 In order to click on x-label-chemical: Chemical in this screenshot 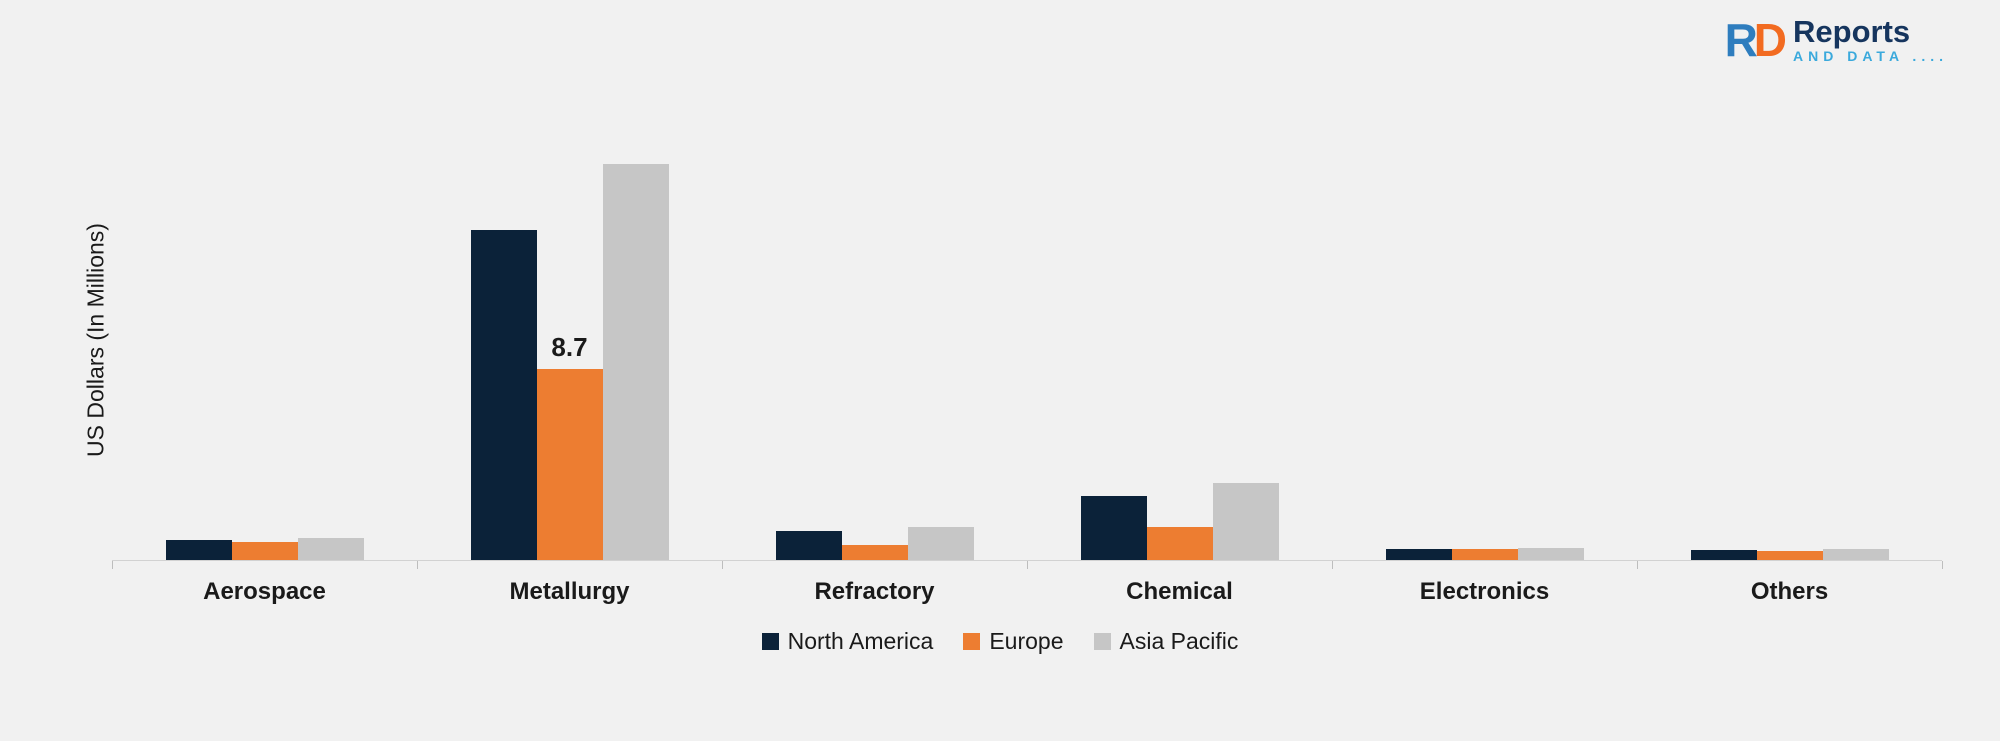, I will do `click(1179, 591)`.